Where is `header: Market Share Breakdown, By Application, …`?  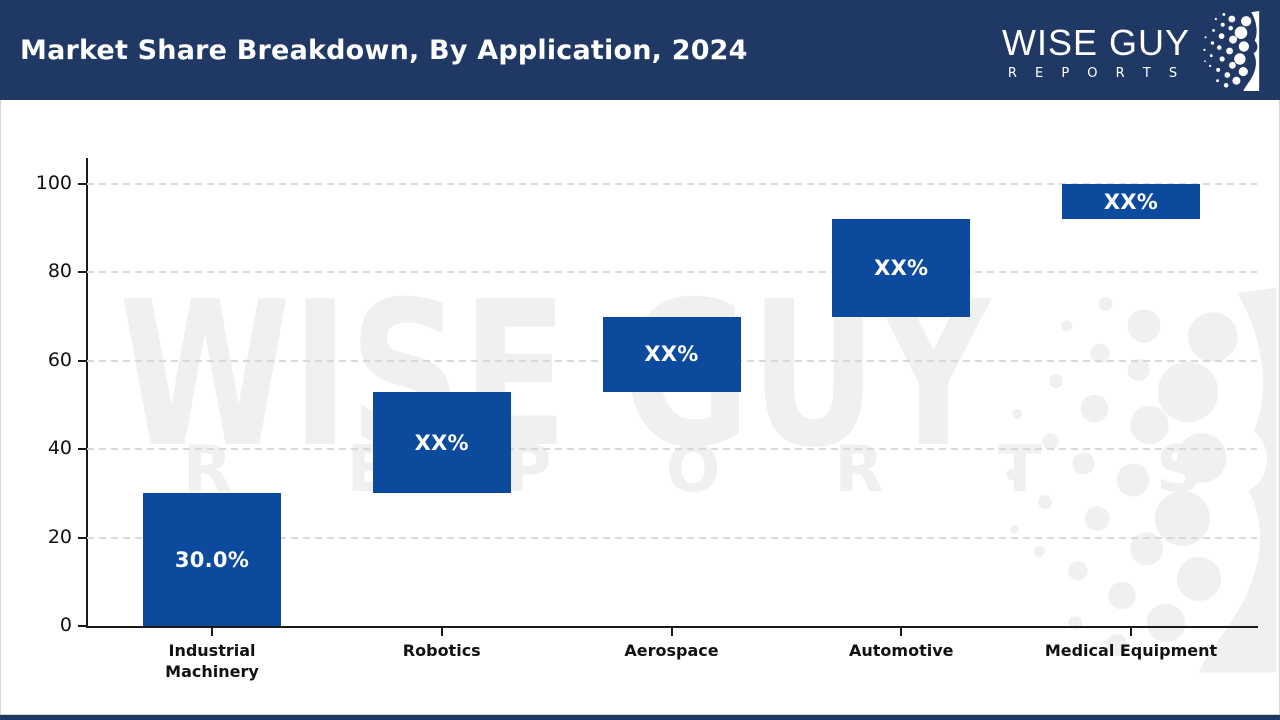
header: Market Share Breakdown, By Application, … is located at coordinates (640, 50).